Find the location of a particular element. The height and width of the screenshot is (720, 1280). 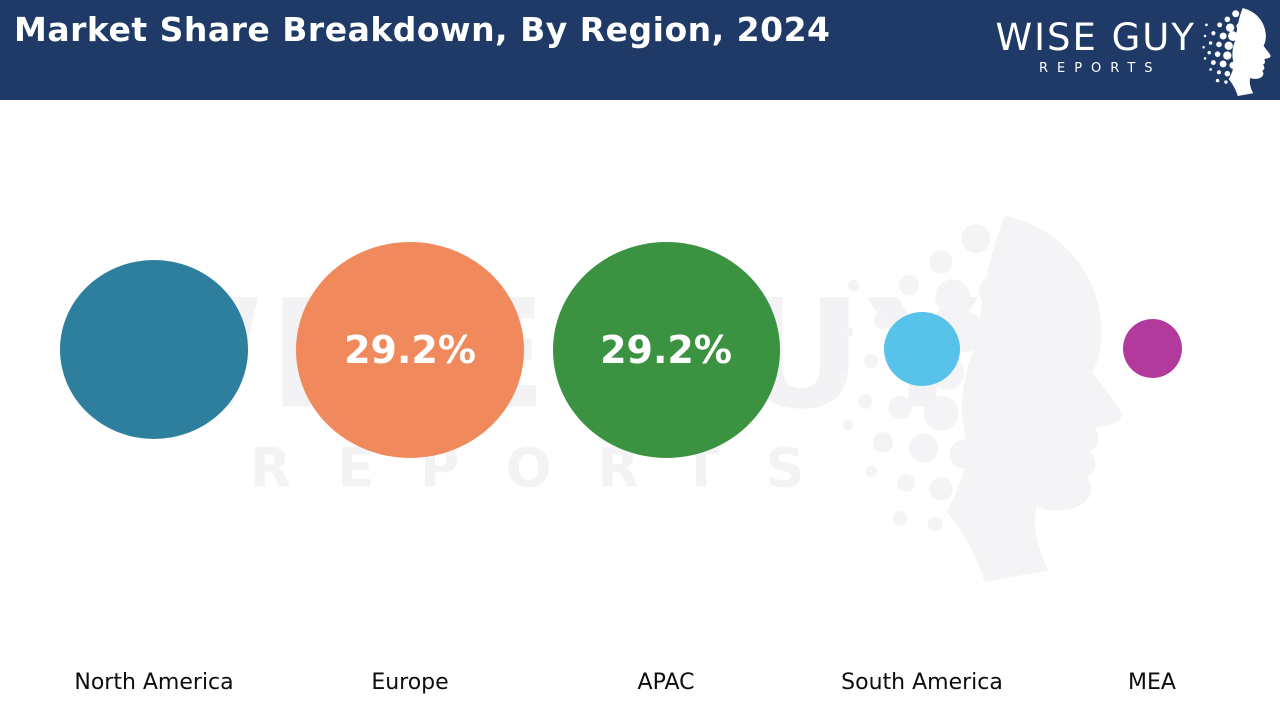

bubble-mea is located at coordinates (1152, 348).